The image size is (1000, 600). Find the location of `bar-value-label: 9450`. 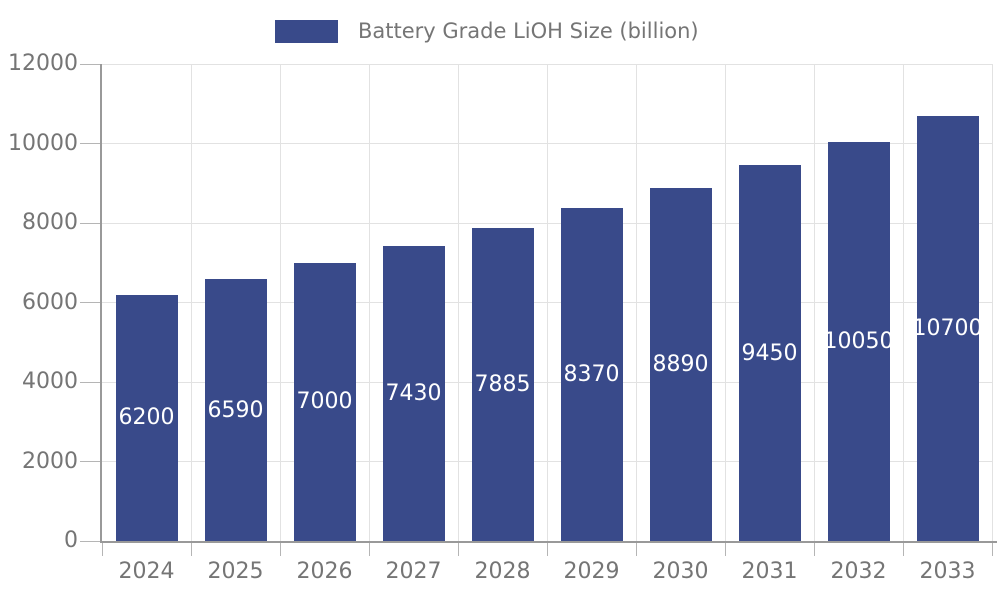

bar-value-label: 9450 is located at coordinates (769, 353).